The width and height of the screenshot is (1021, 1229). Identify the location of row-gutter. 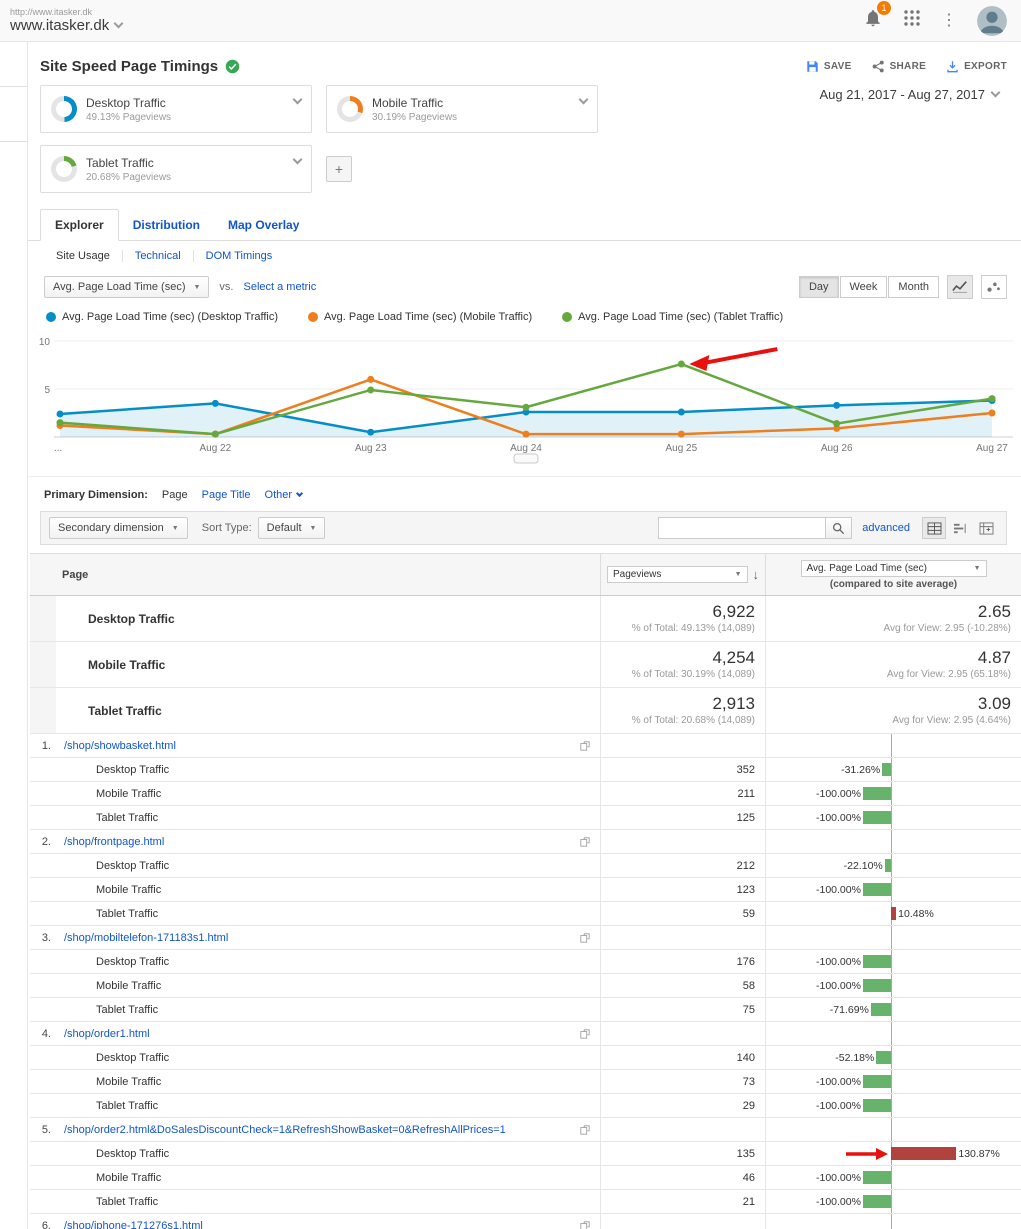
(43, 664).